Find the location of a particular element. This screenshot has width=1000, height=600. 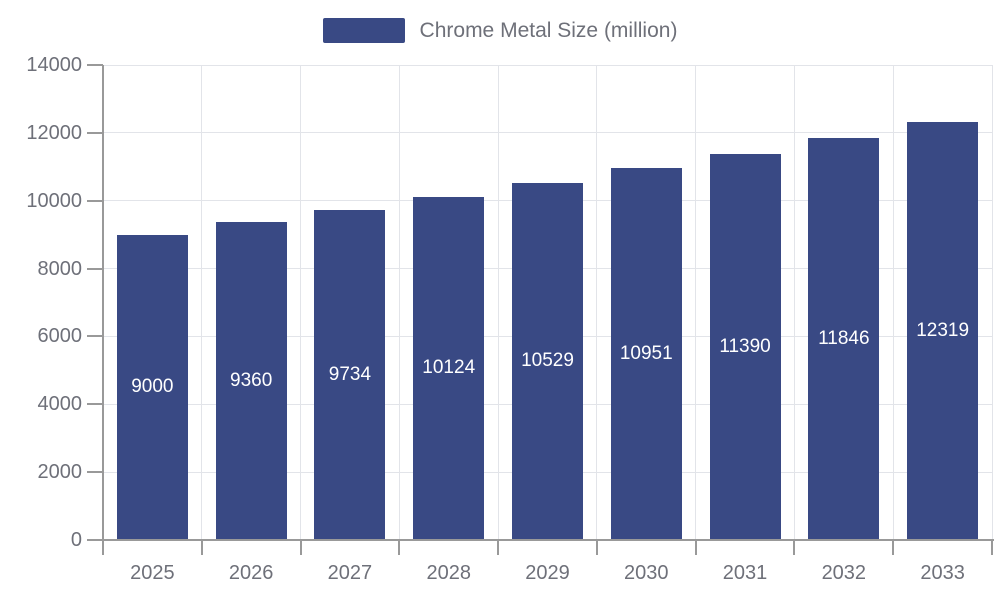

bar-value-label-2026: 9360 is located at coordinates (251, 381).